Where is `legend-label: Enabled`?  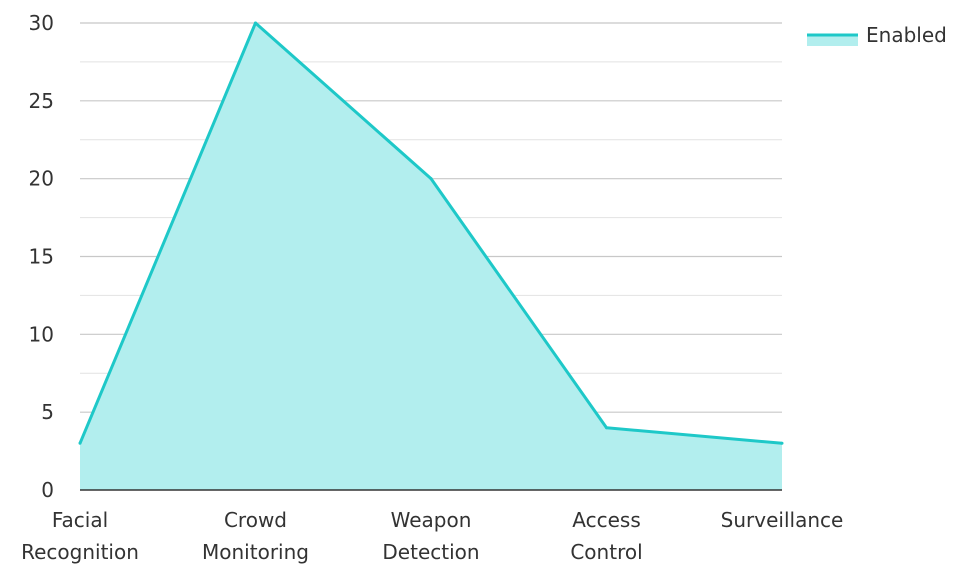 legend-label: Enabled is located at coordinates (906, 35).